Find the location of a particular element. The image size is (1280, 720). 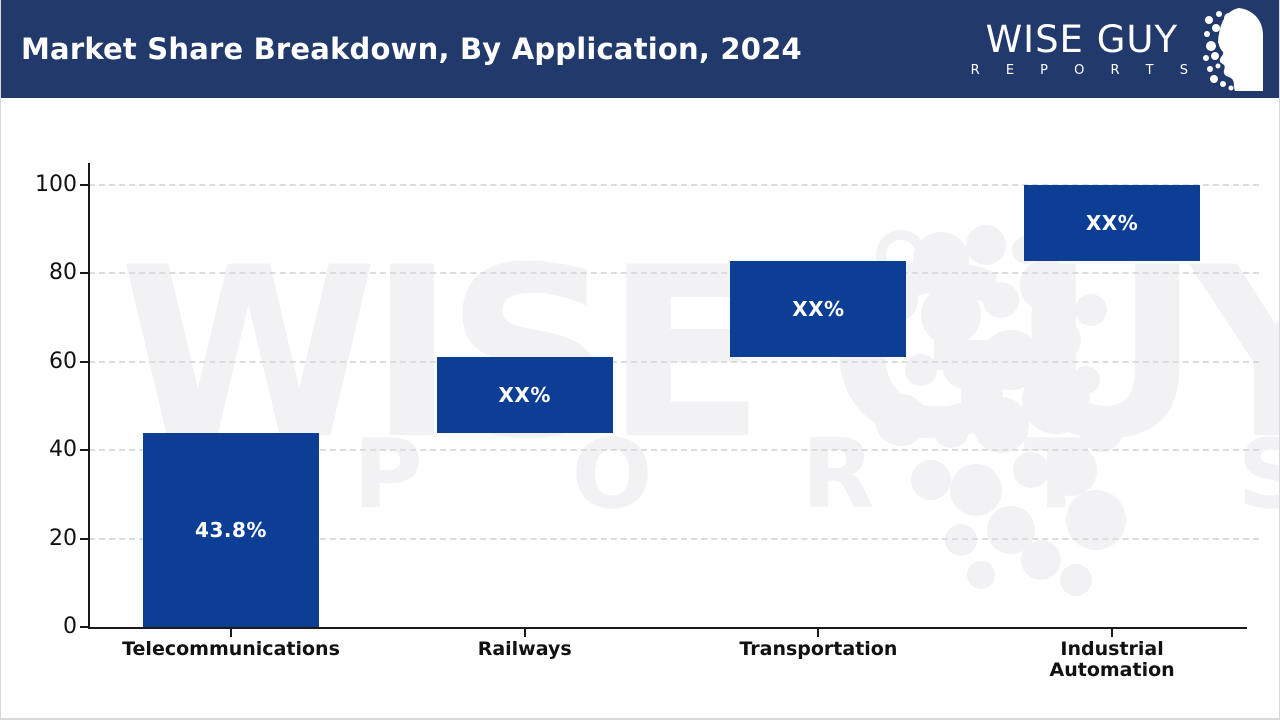

y-tick-label: 60 is located at coordinates (63, 361).